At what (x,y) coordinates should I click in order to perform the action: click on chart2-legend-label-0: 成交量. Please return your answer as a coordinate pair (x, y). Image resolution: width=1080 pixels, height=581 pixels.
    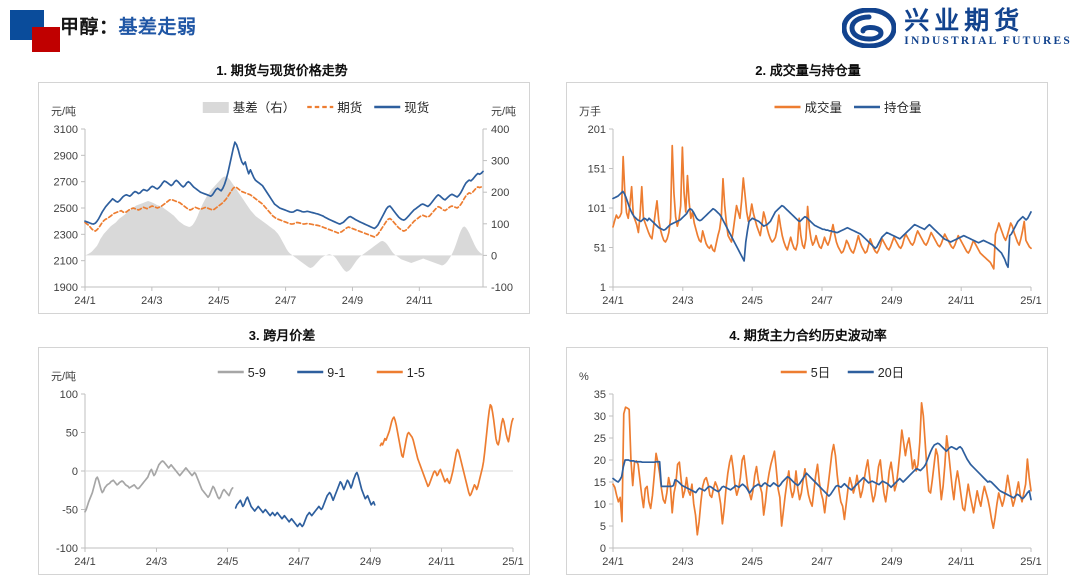
    Looking at the image, I should click on (824, 107).